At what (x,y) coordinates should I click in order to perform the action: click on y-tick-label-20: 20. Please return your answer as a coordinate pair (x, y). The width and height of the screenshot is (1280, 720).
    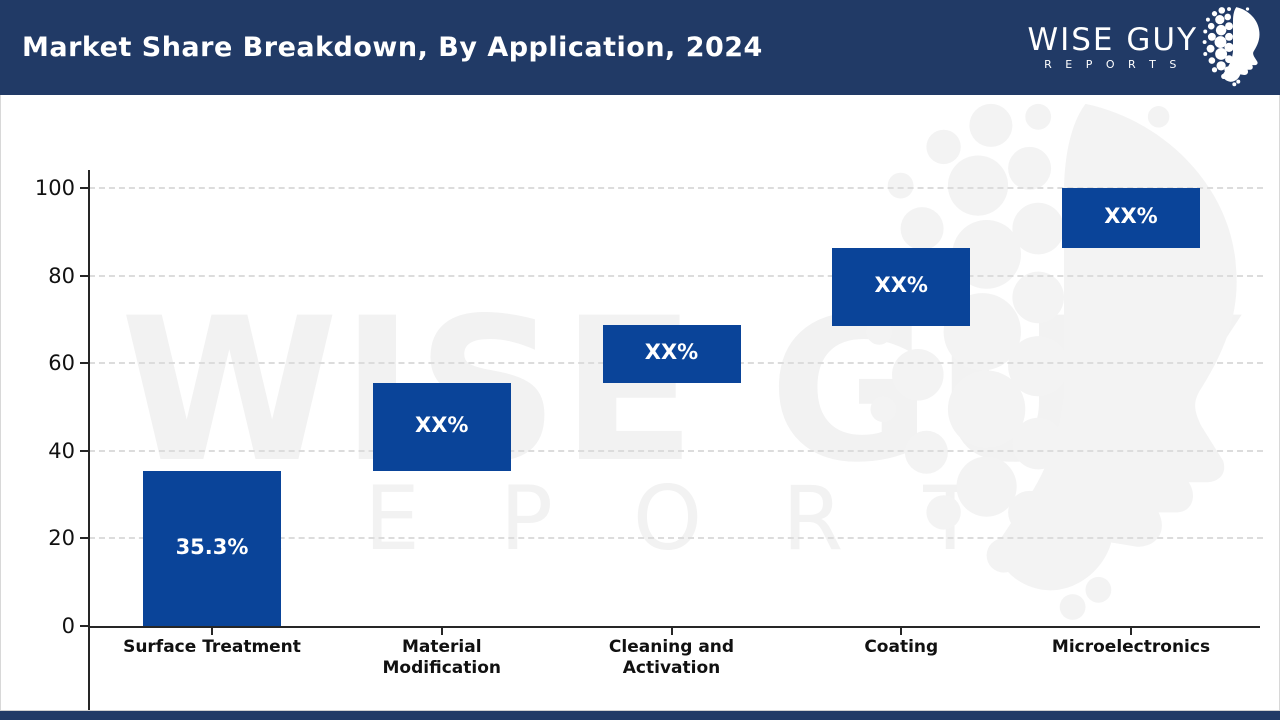
    Looking at the image, I should click on (61, 538).